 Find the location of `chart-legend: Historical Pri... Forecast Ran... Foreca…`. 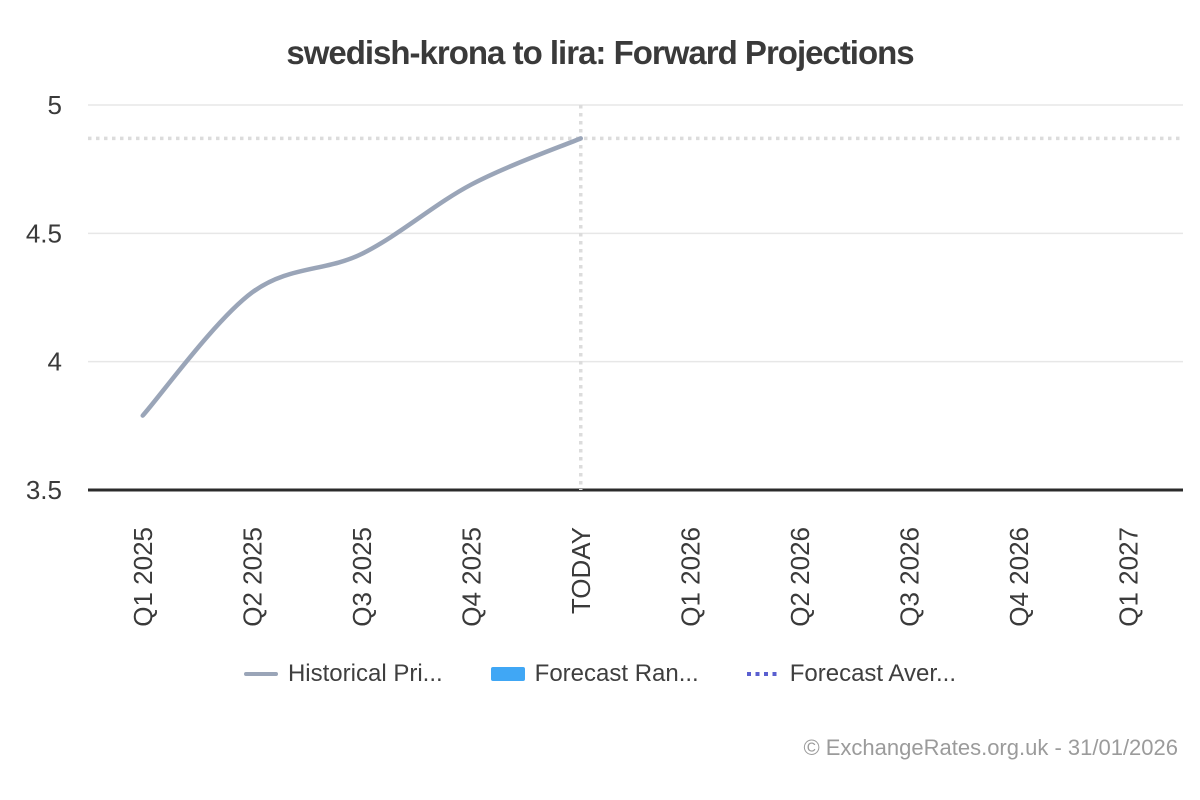

chart-legend: Historical Pri... Forecast Ran... Foreca… is located at coordinates (600, 674).